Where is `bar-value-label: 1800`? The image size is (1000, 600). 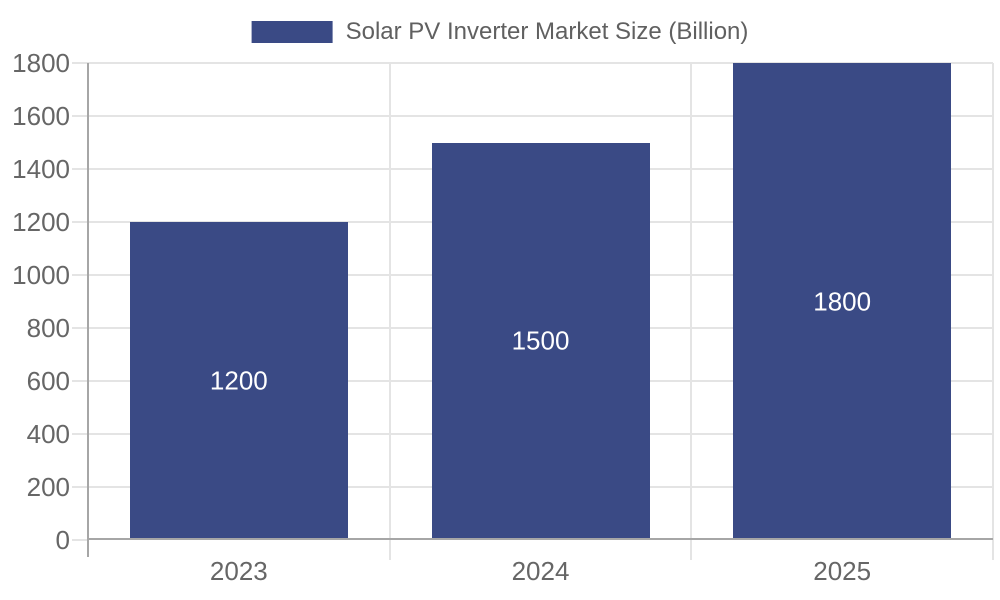 bar-value-label: 1800 is located at coordinates (842, 301).